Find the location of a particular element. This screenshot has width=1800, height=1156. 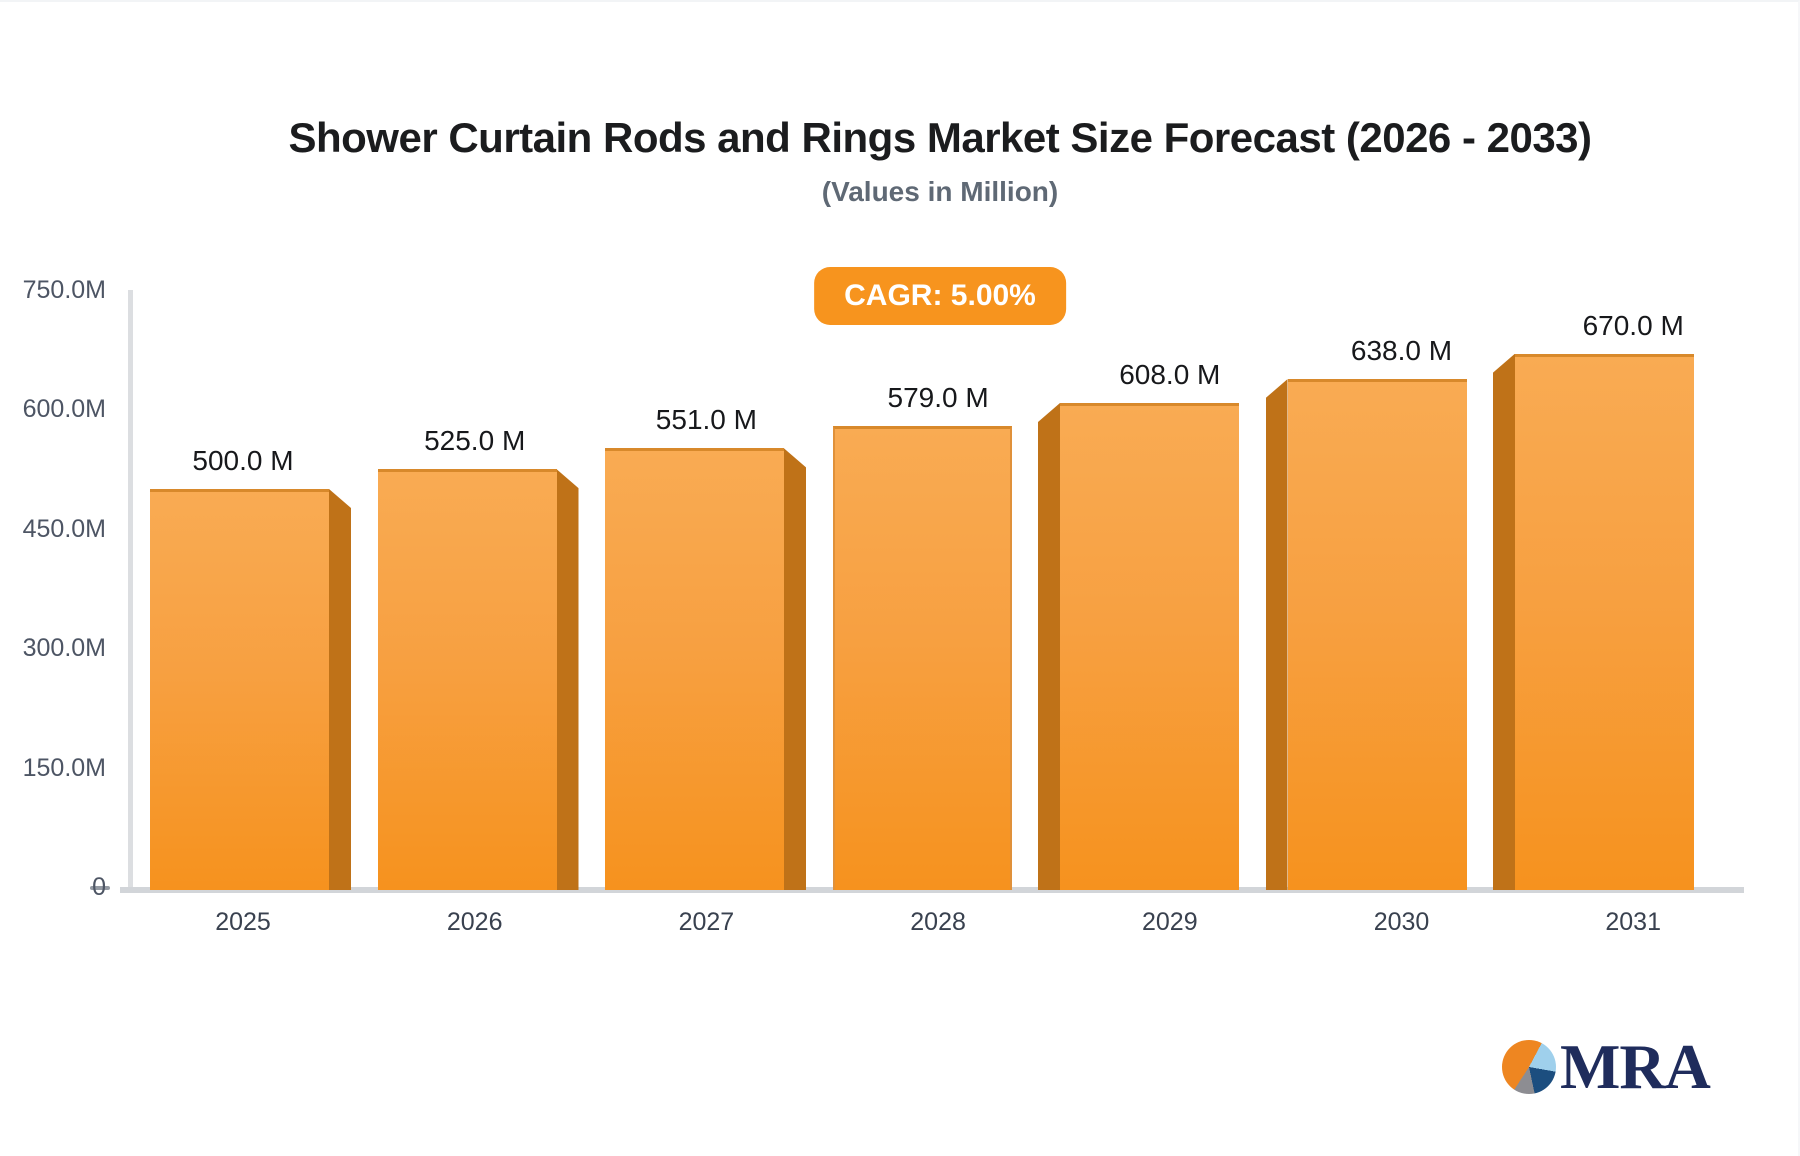

y-tick-label: 450.0M is located at coordinates (64, 528).